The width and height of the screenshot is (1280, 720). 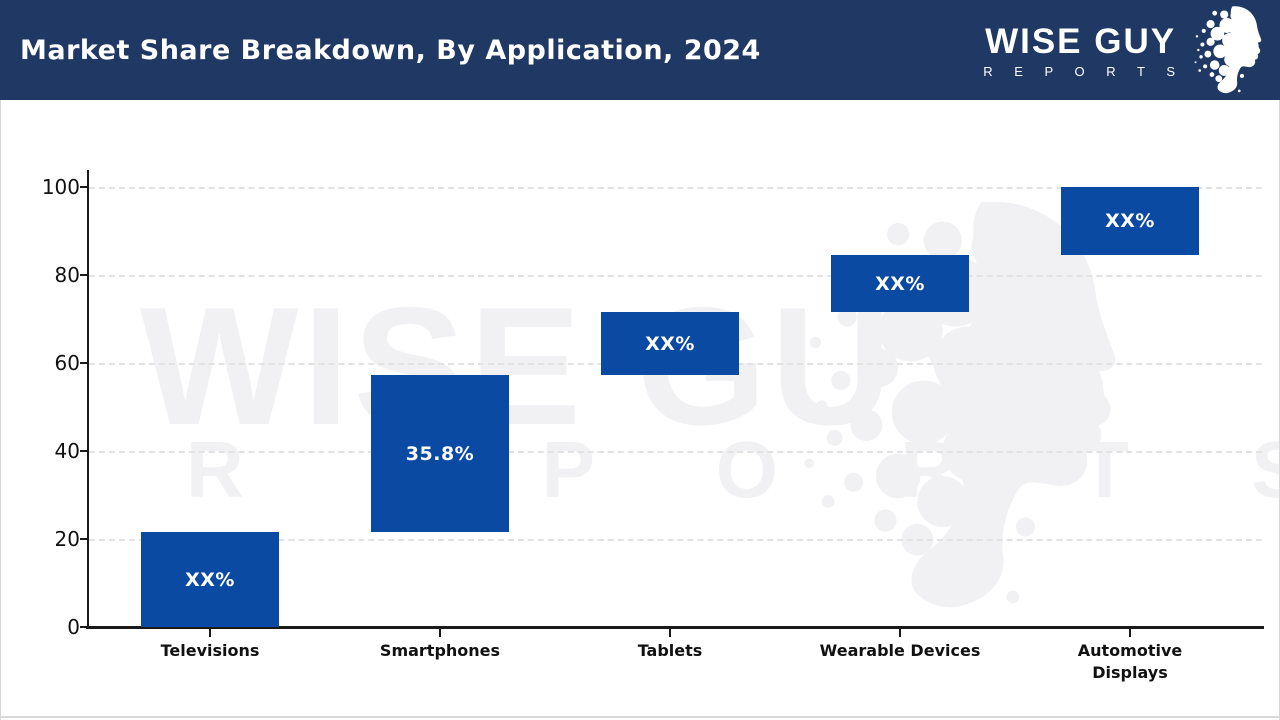 What do you see at coordinates (1130, 661) in the screenshot?
I see `category-label-automotive-displays: Automotive Displays` at bounding box center [1130, 661].